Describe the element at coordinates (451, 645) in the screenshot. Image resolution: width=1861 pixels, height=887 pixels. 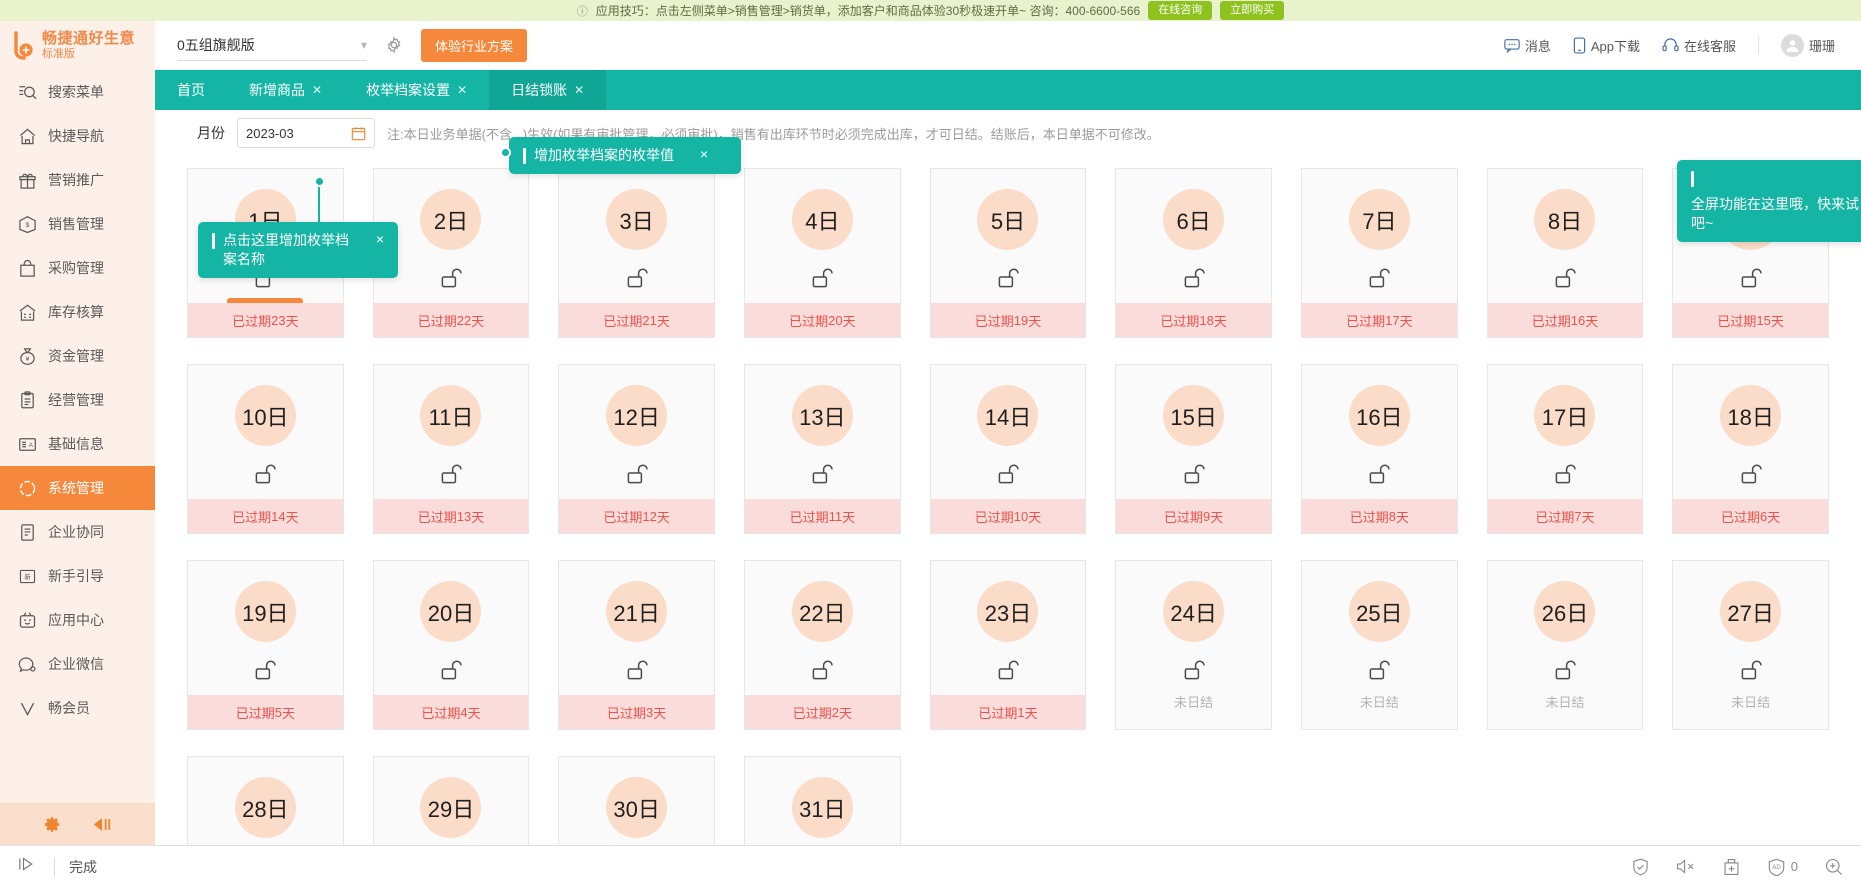
I see `day-card: 20日未日结已过期4天` at that location.